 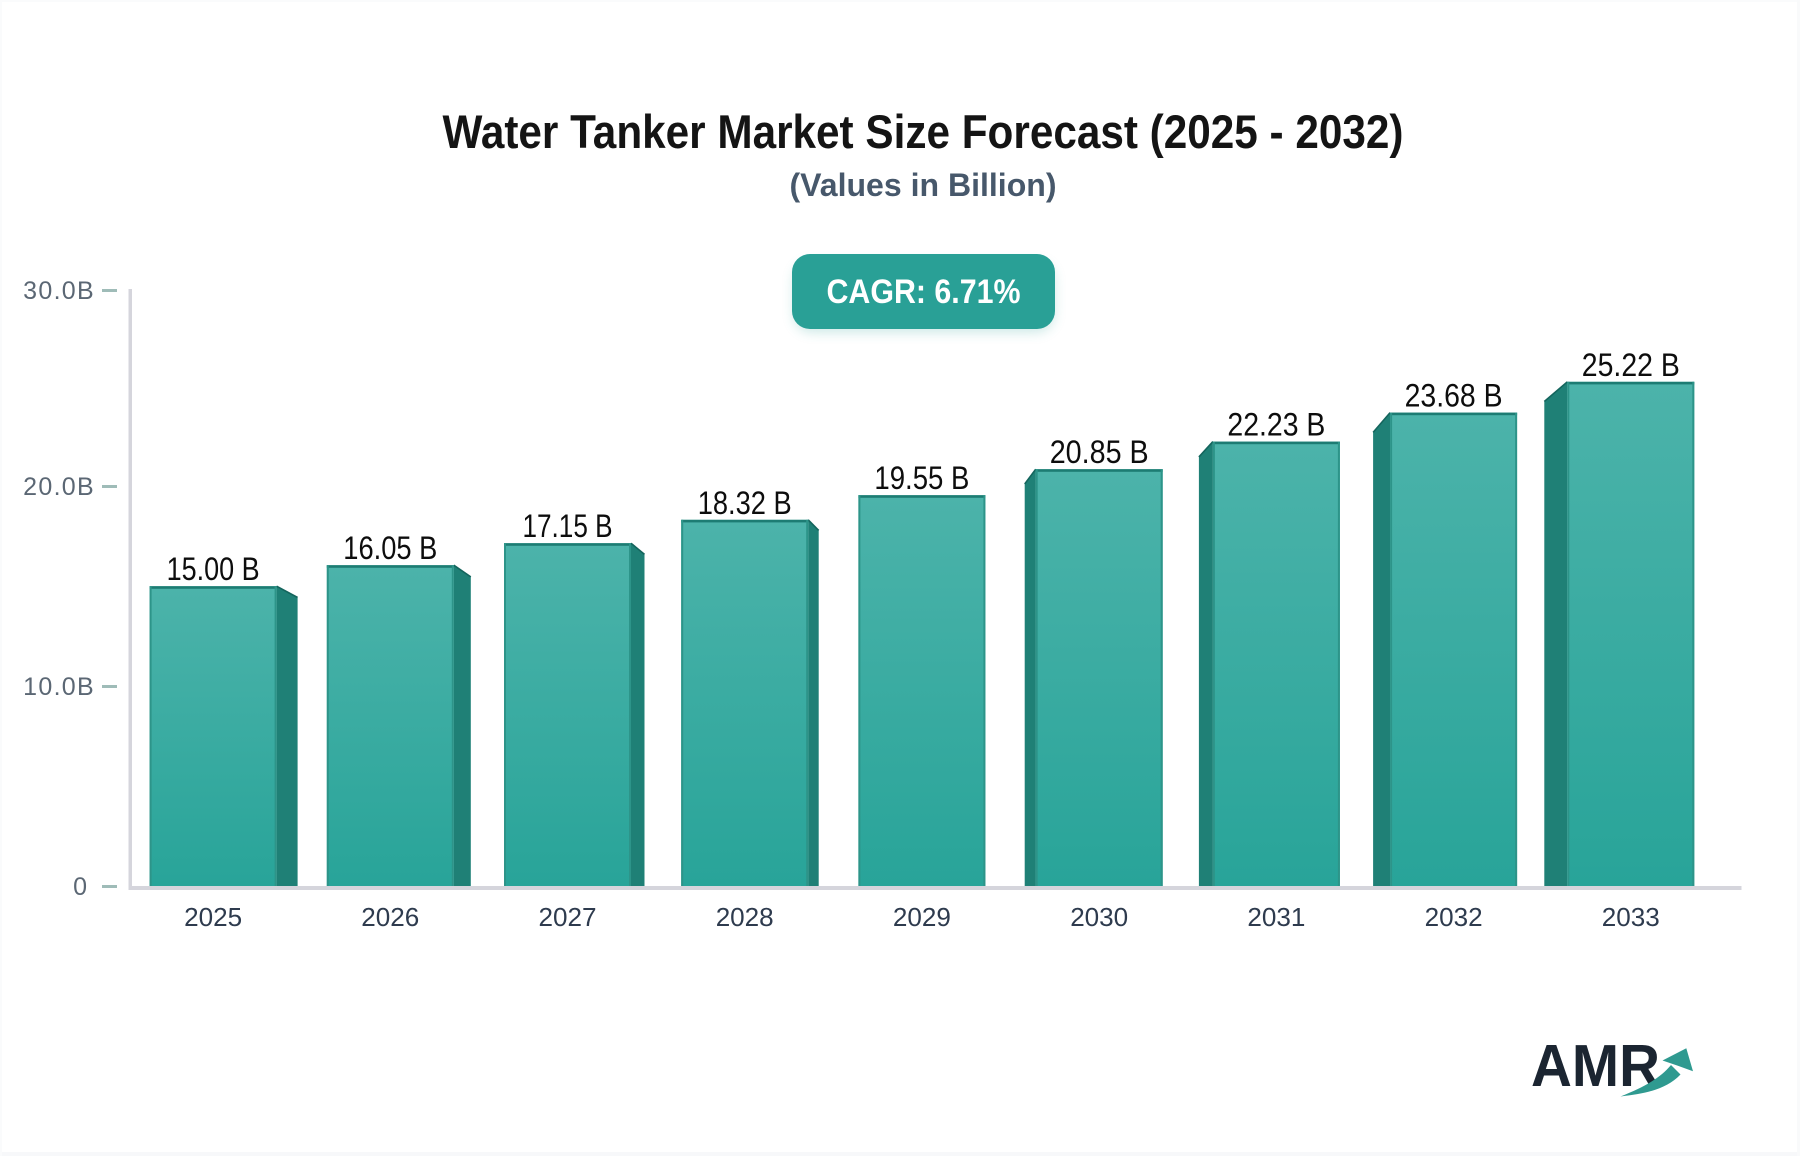 What do you see at coordinates (745, 917) in the screenshot?
I see `svg-text: 2028` at bounding box center [745, 917].